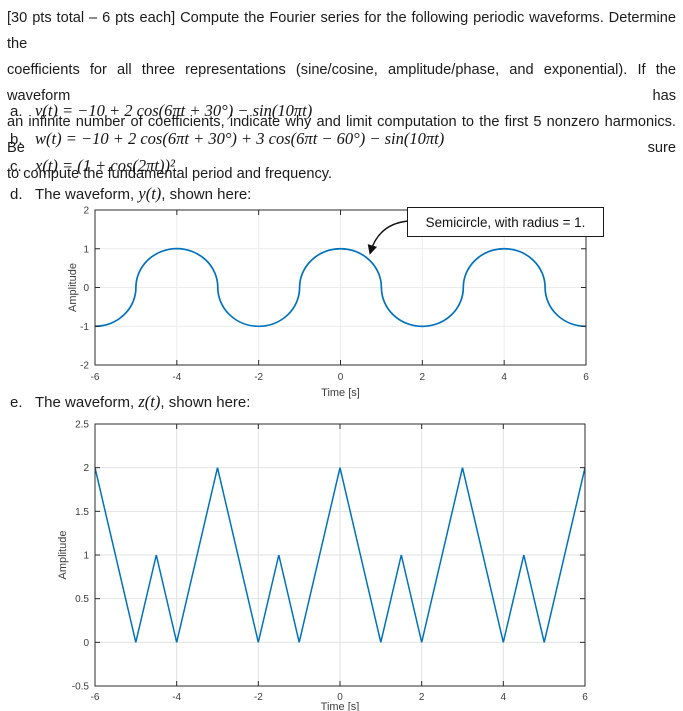 This screenshot has height=711, width=683. What do you see at coordinates (149, 401) in the screenshot?
I see `item-equation: z(t)` at bounding box center [149, 401].